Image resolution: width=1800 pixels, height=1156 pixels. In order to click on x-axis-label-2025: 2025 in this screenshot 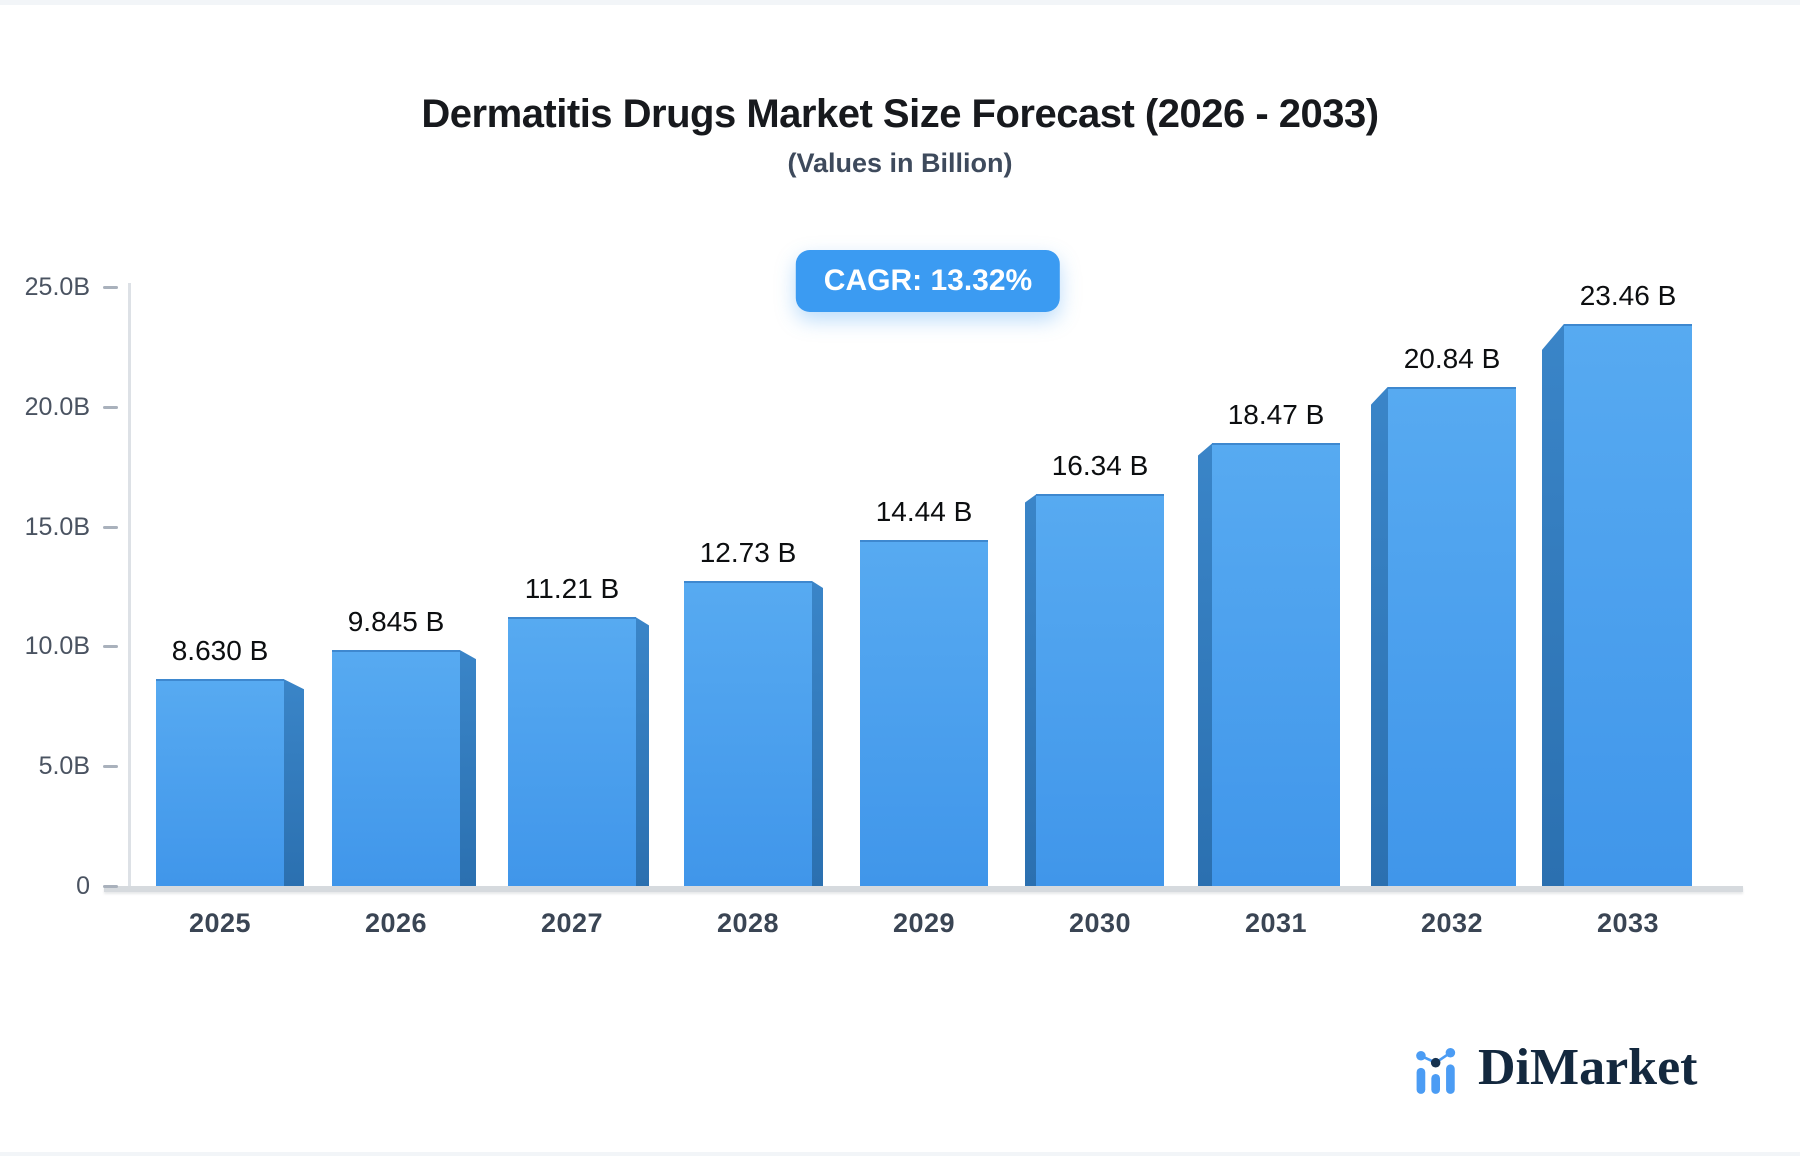, I will do `click(220, 923)`.